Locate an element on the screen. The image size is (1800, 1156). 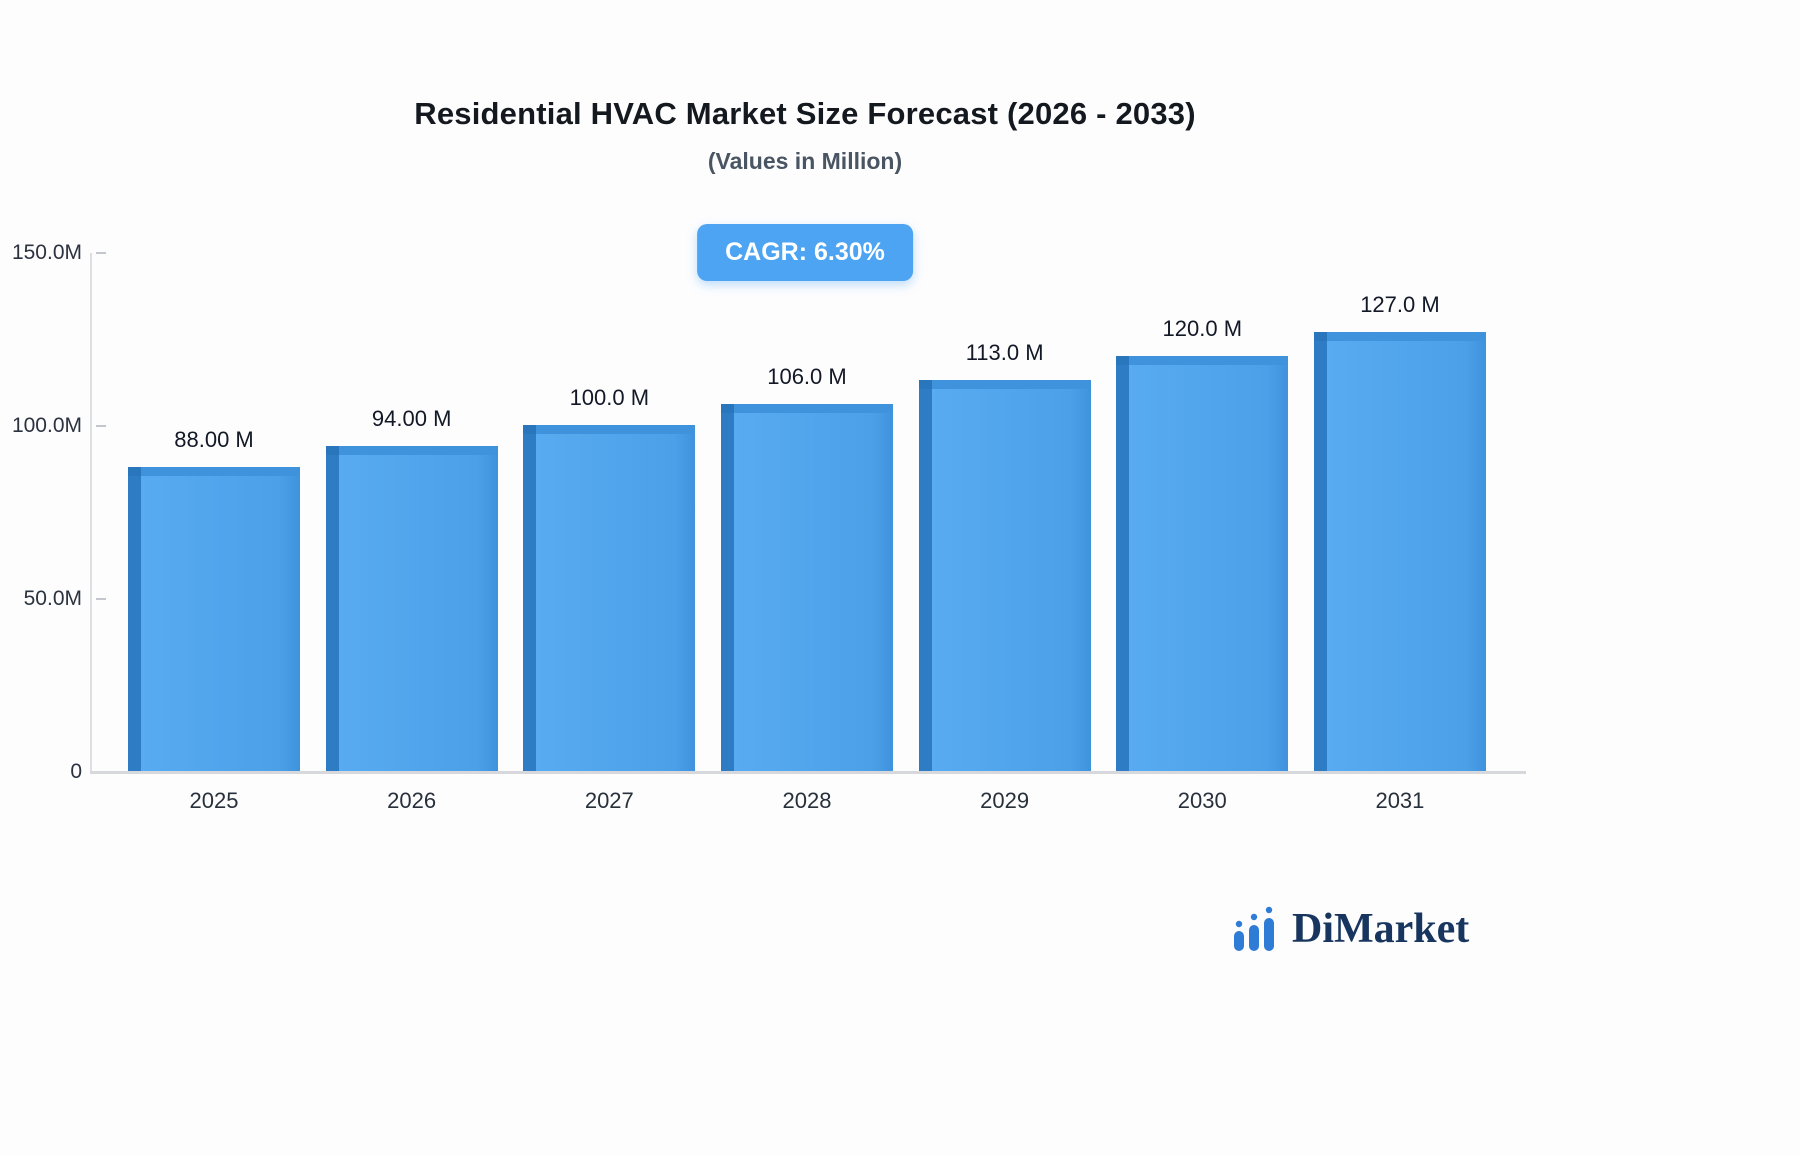
bar-cell: 120.0 M is located at coordinates (1202, 543).